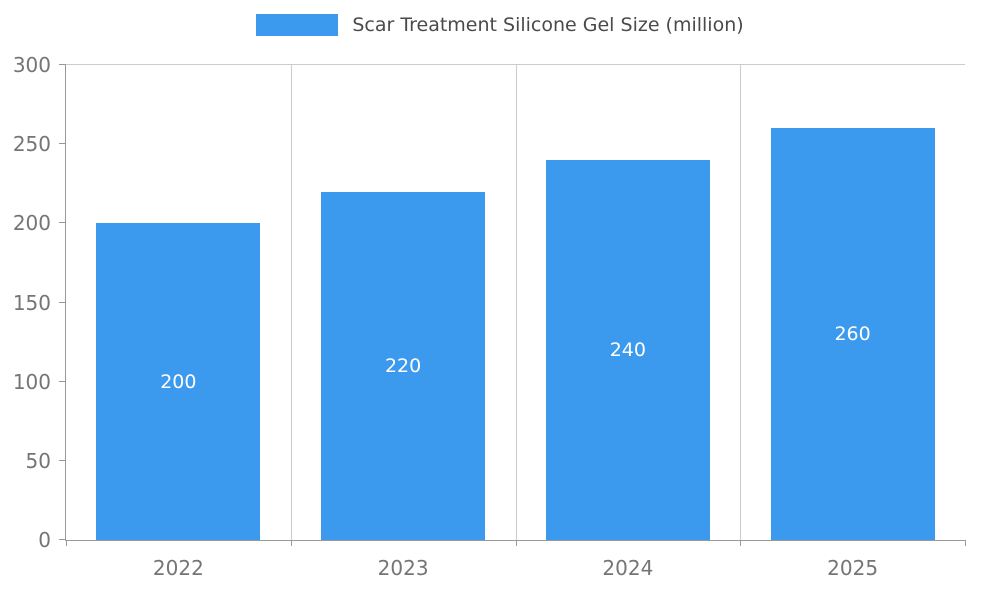 Image resolution: width=1000 pixels, height=600 pixels. I want to click on x-tick-label: 2023, so click(403, 568).